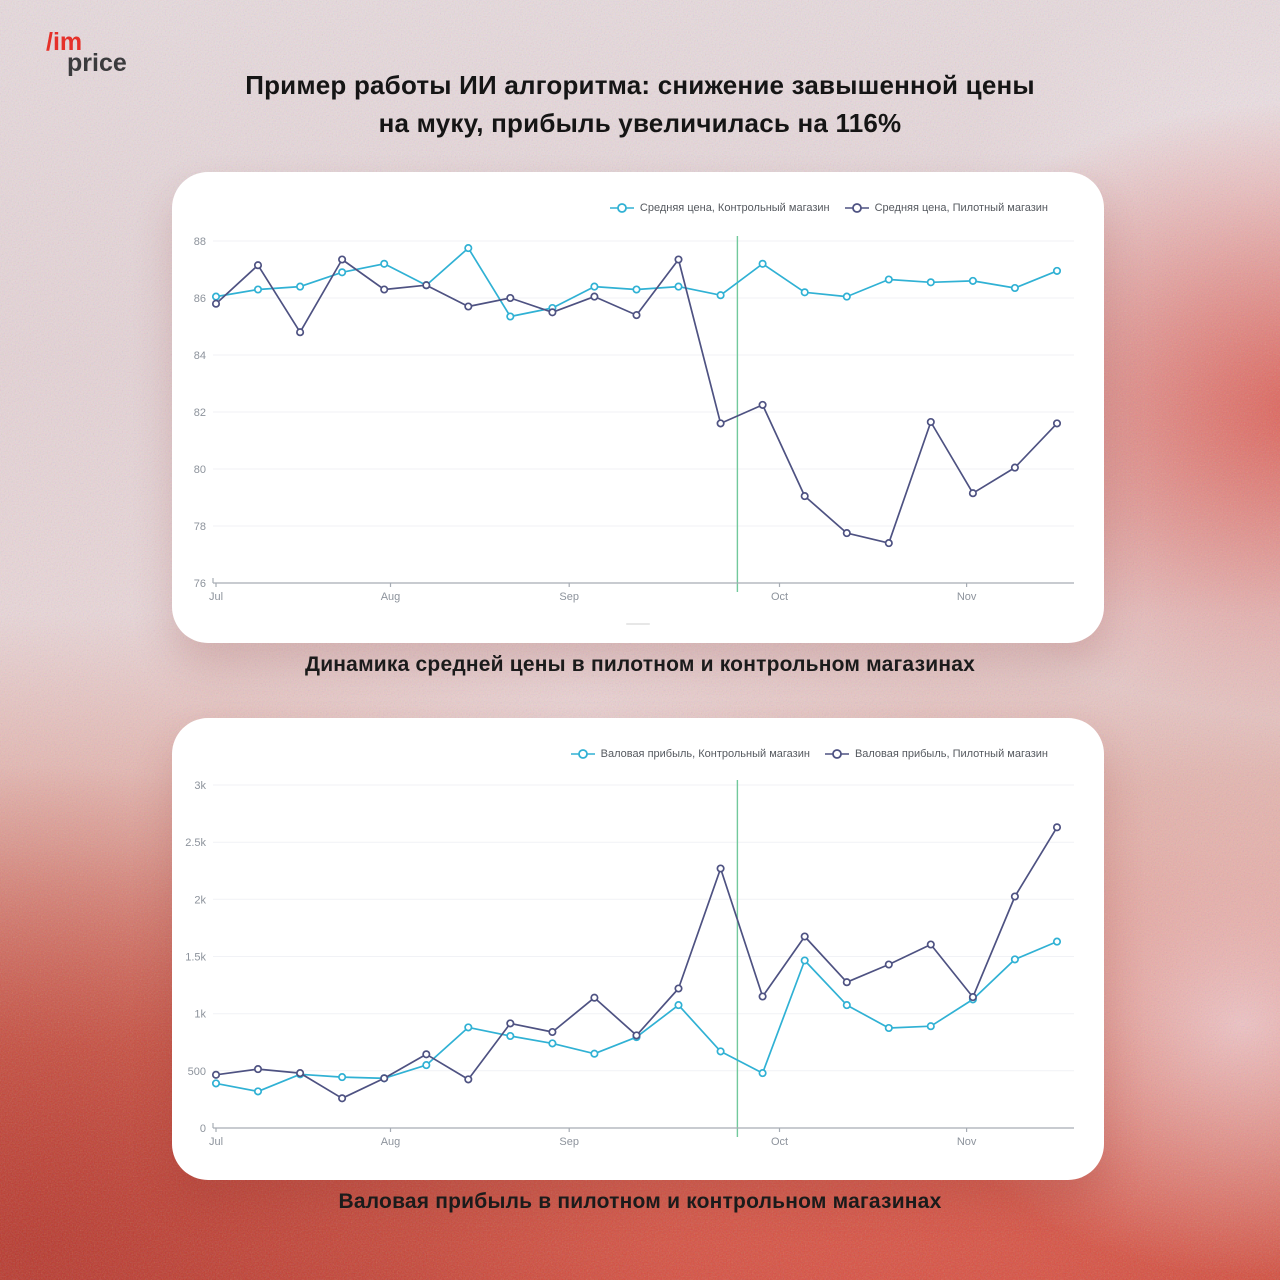  I want to click on legend-item: Валовая прибыль, Контрольный магазин, so click(690, 754).